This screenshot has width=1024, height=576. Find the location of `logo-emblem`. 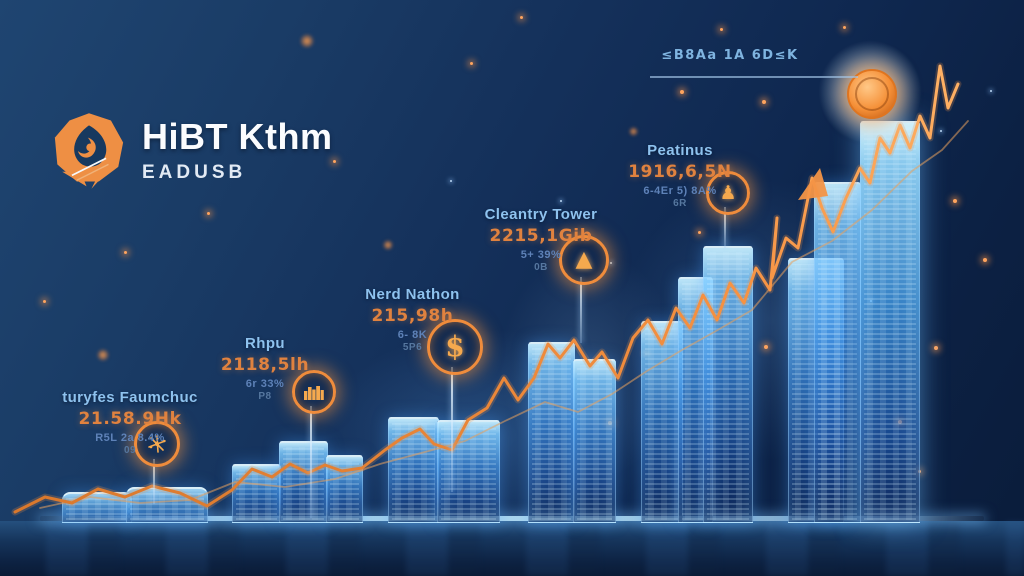

logo-emblem is located at coordinates (89, 151).